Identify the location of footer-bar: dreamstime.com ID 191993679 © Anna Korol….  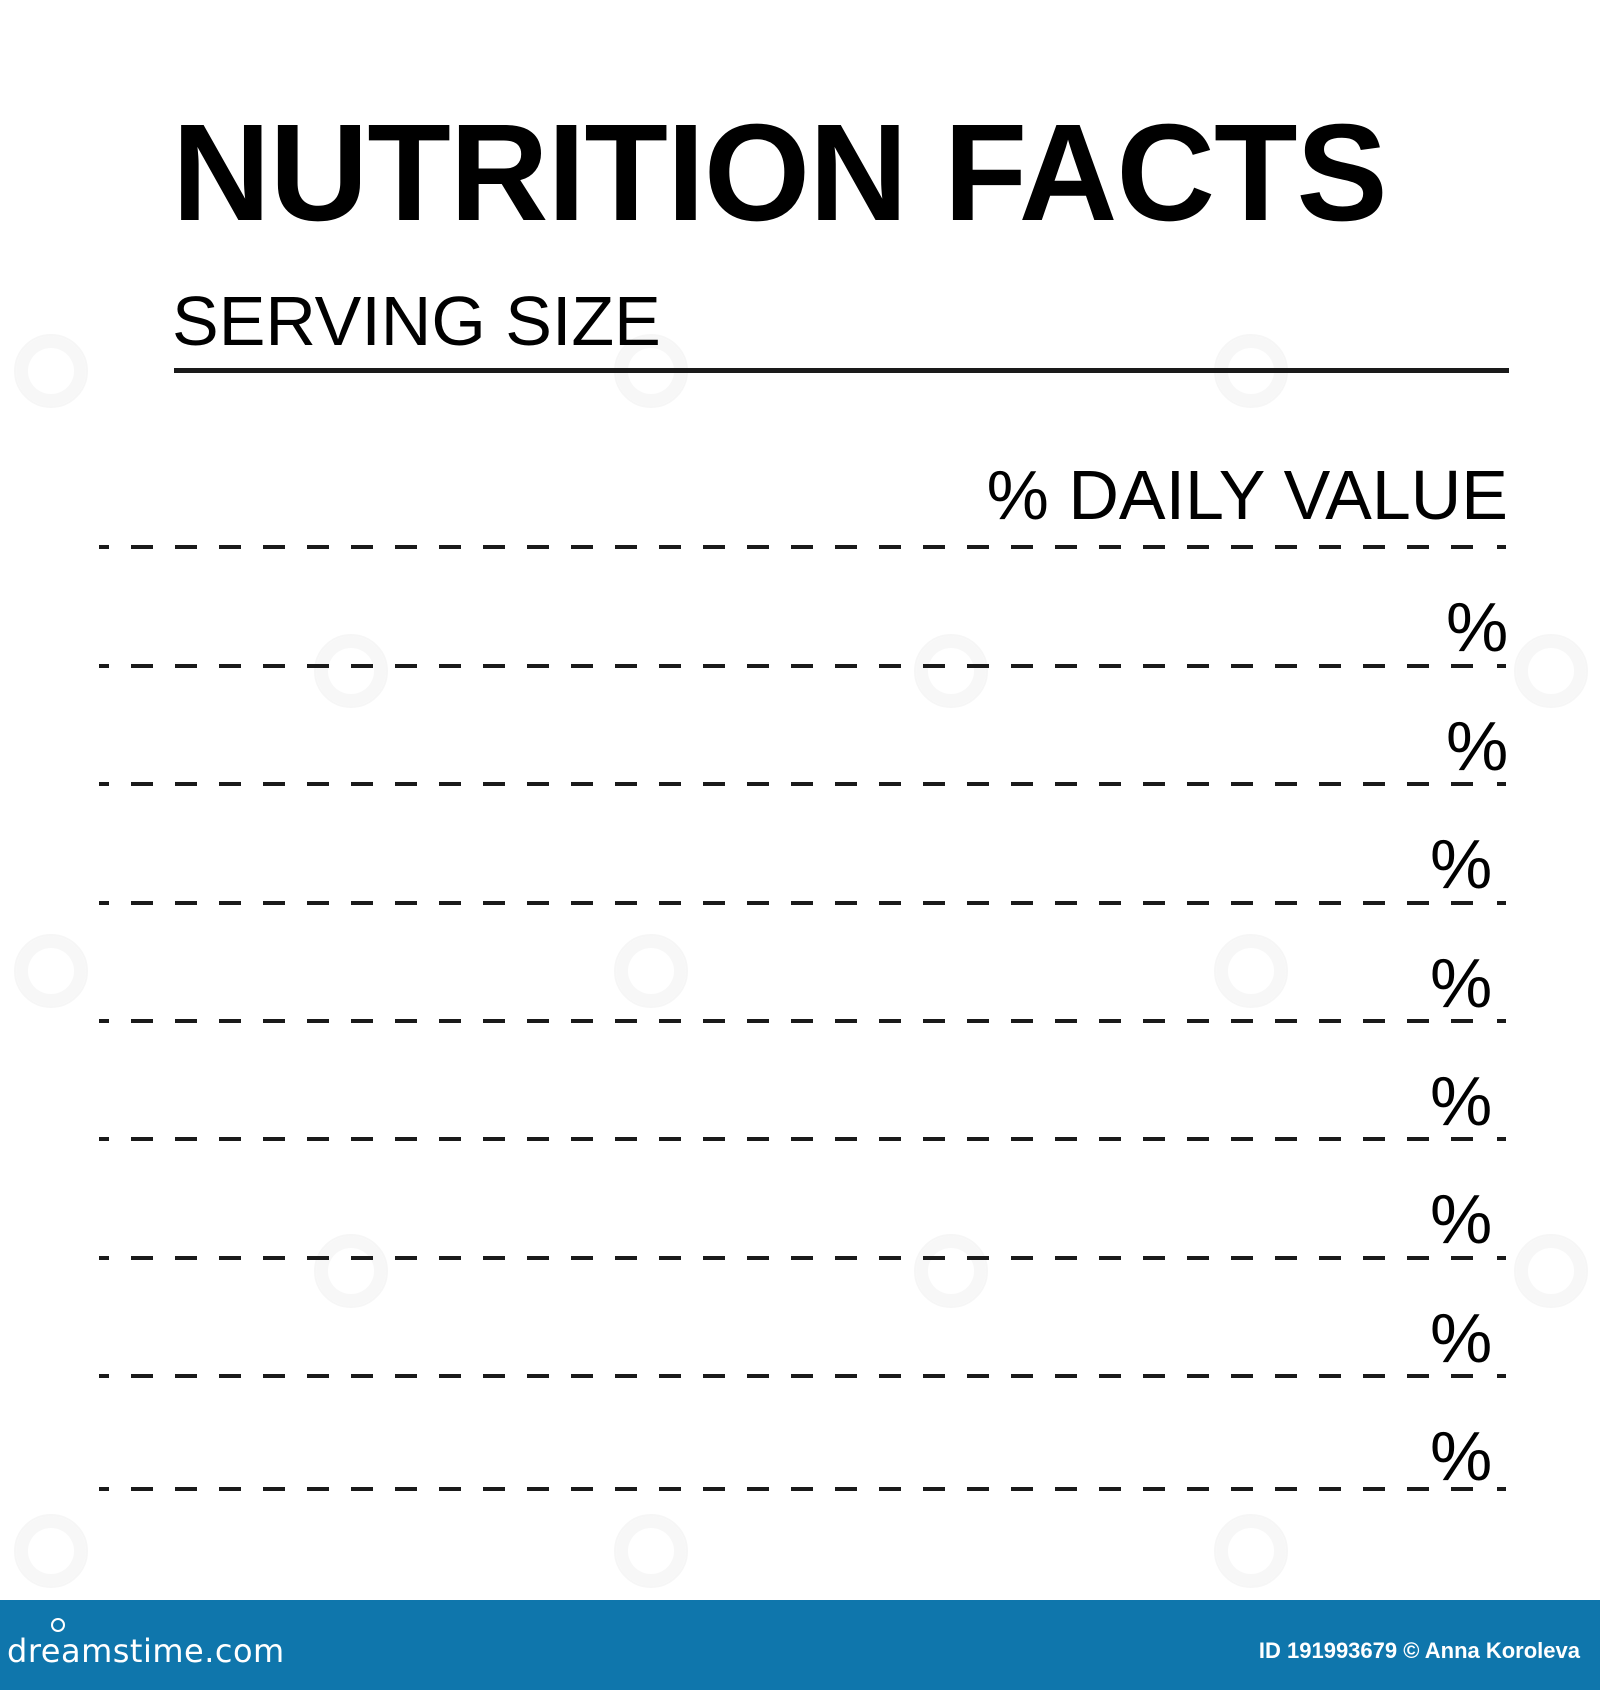
(800, 1645).